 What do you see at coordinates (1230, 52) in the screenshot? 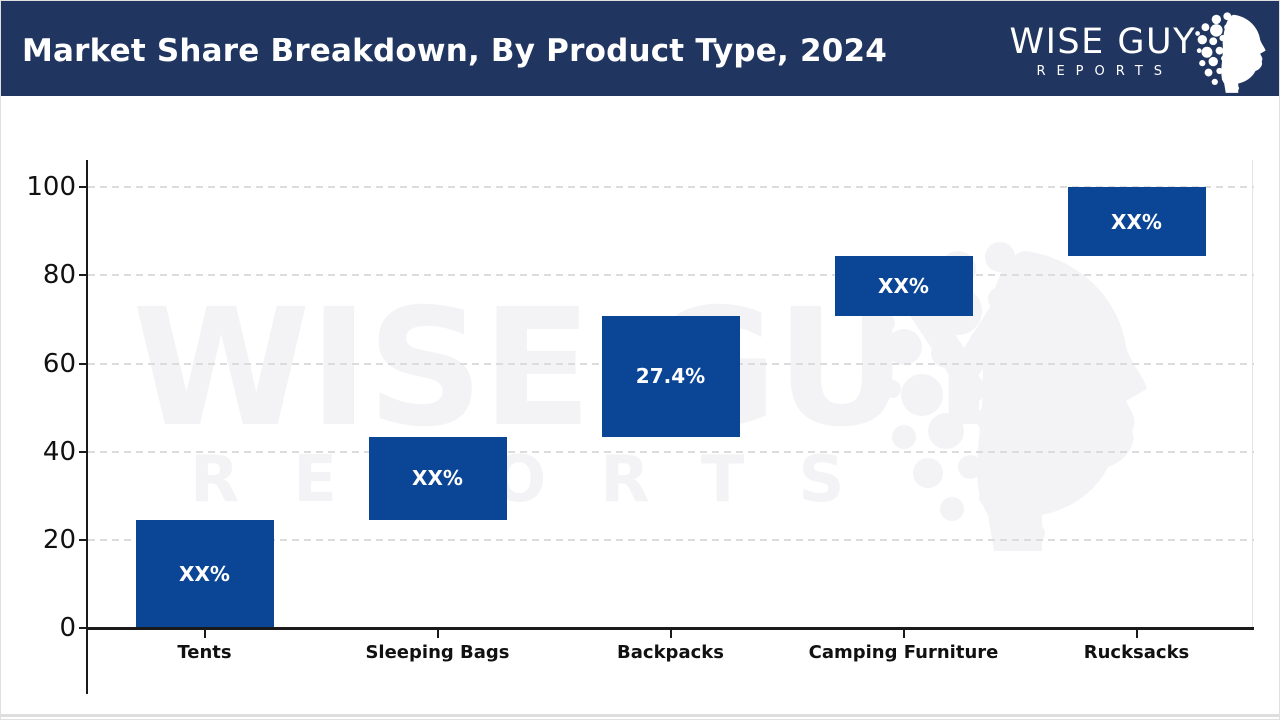
I see `dotted-head-icon` at bounding box center [1230, 52].